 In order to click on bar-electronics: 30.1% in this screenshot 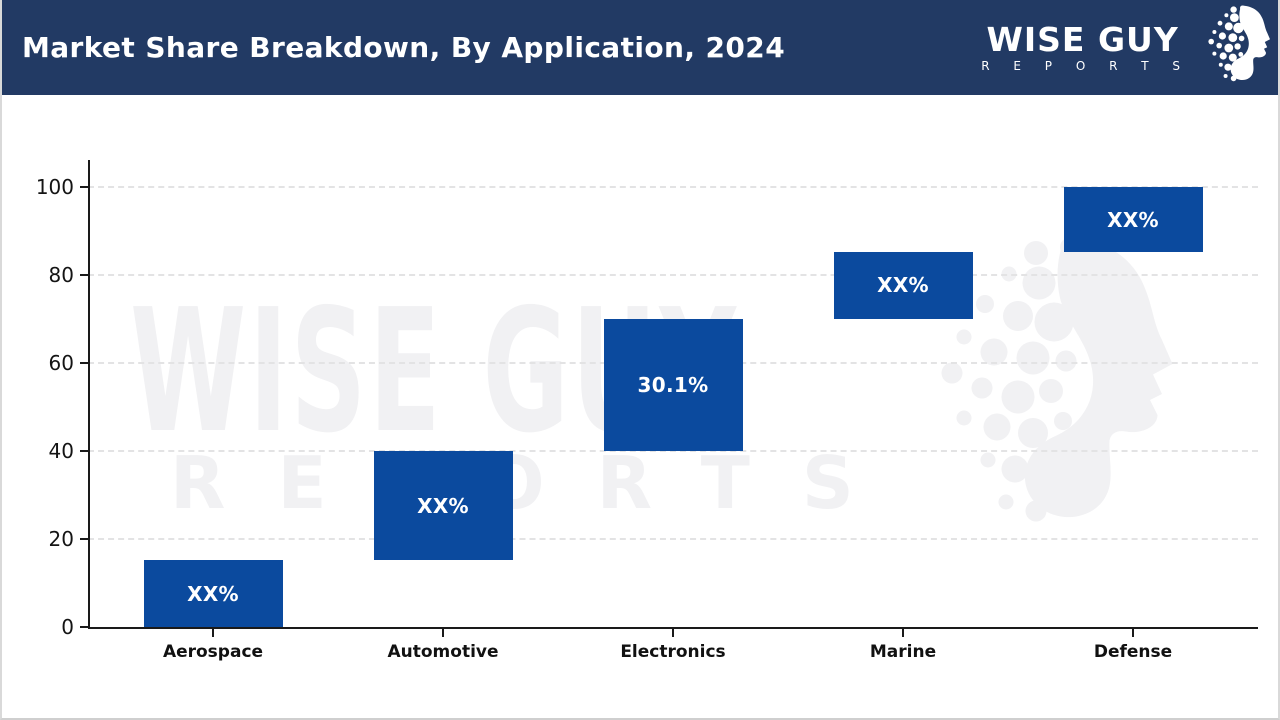, I will do `click(673, 384)`.